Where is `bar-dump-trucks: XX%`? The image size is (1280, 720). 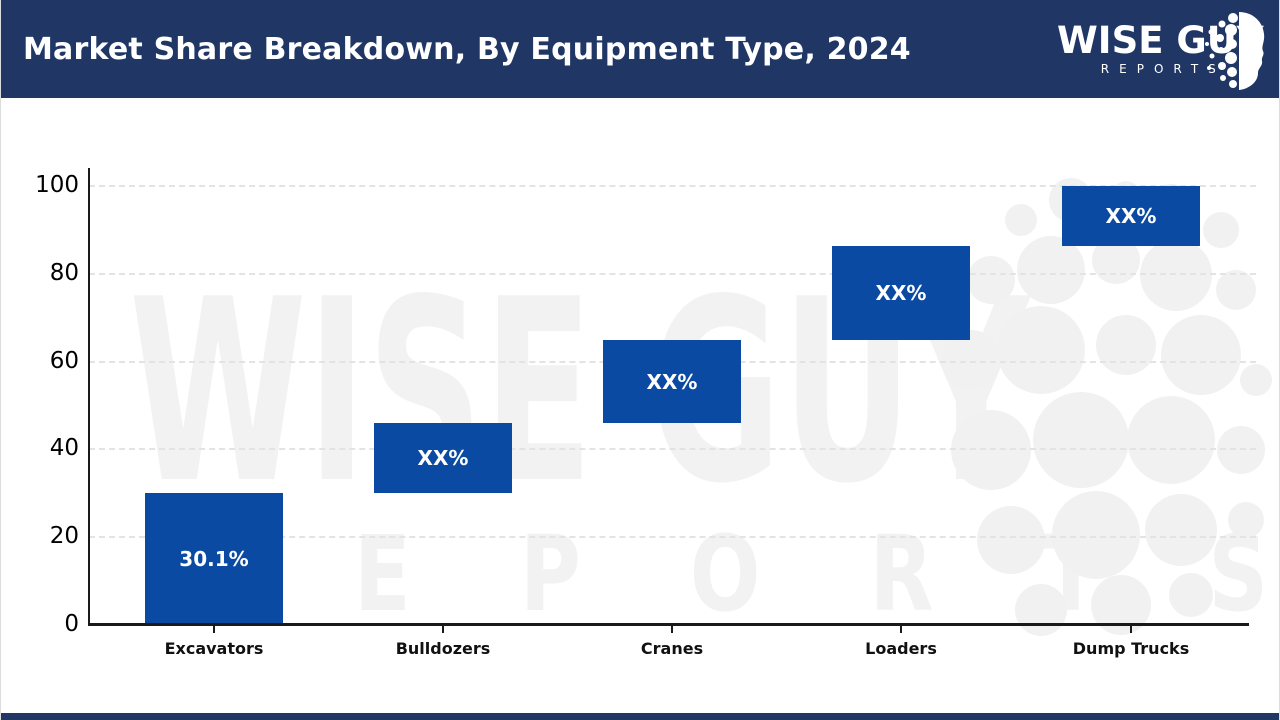 bar-dump-trucks: XX% is located at coordinates (1131, 216).